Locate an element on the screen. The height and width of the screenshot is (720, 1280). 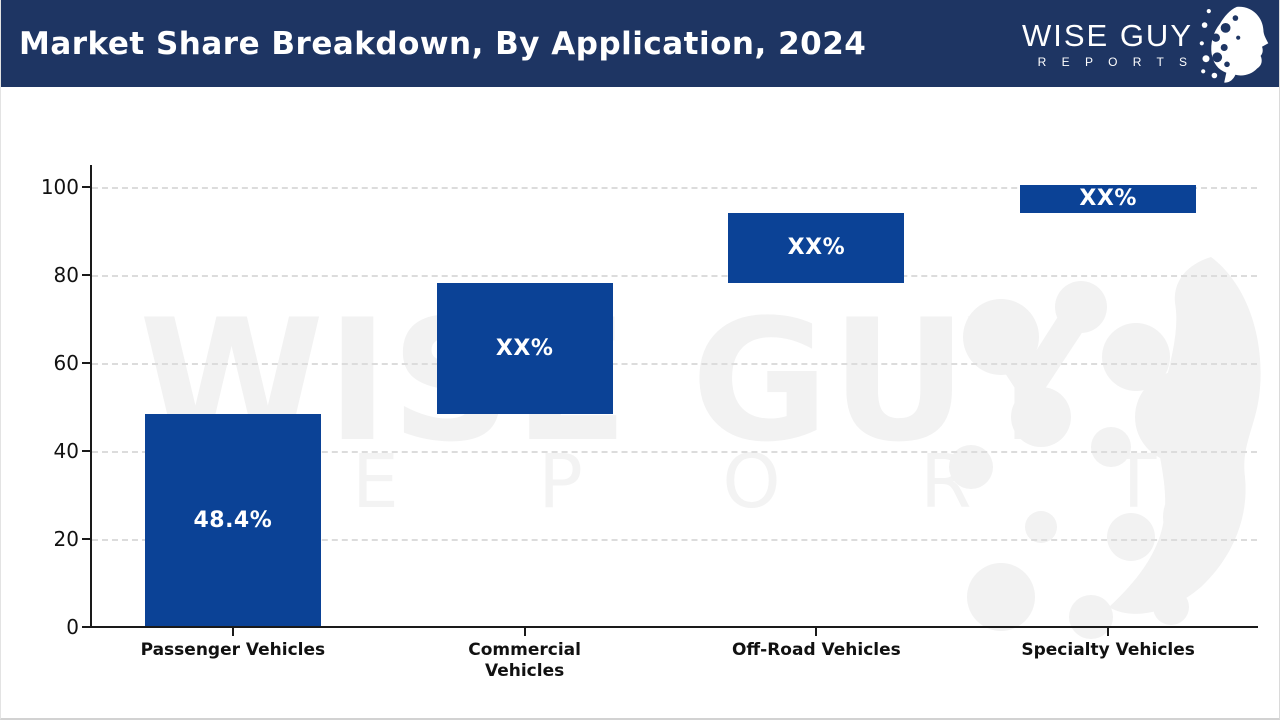
y-tick-label: 40 is located at coordinates (66, 451).